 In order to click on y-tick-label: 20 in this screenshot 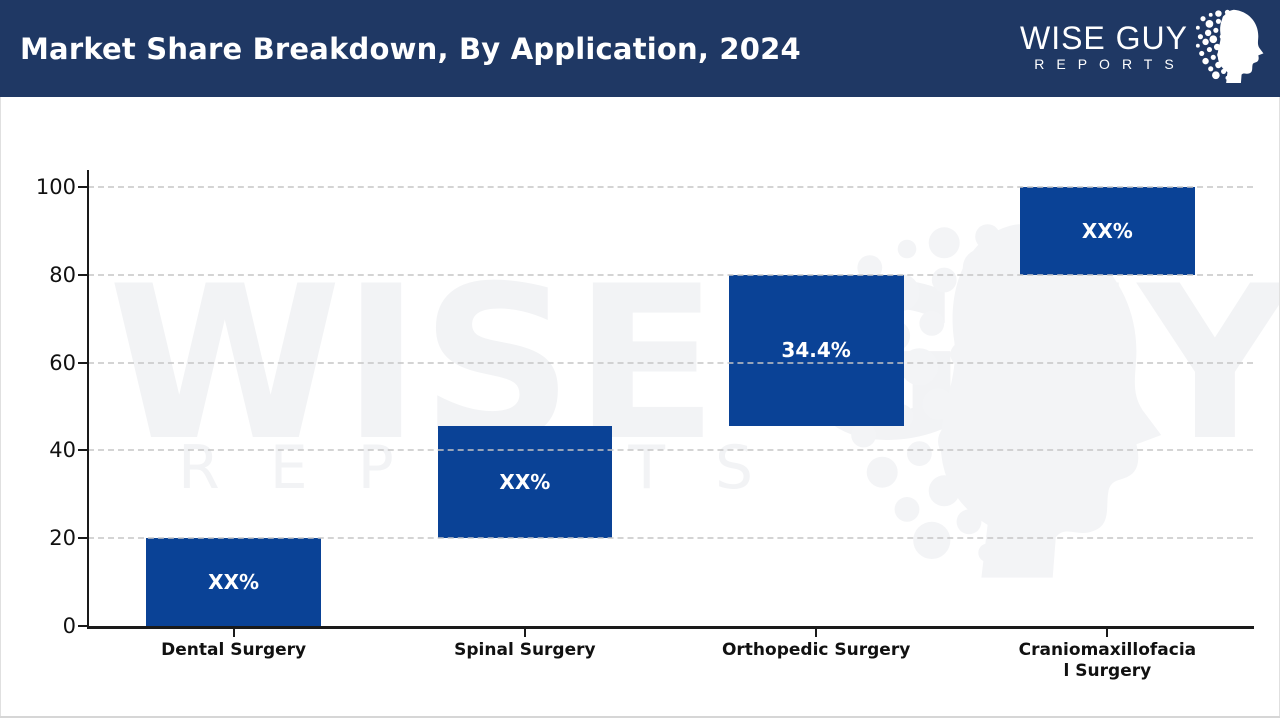, I will do `click(62, 538)`.